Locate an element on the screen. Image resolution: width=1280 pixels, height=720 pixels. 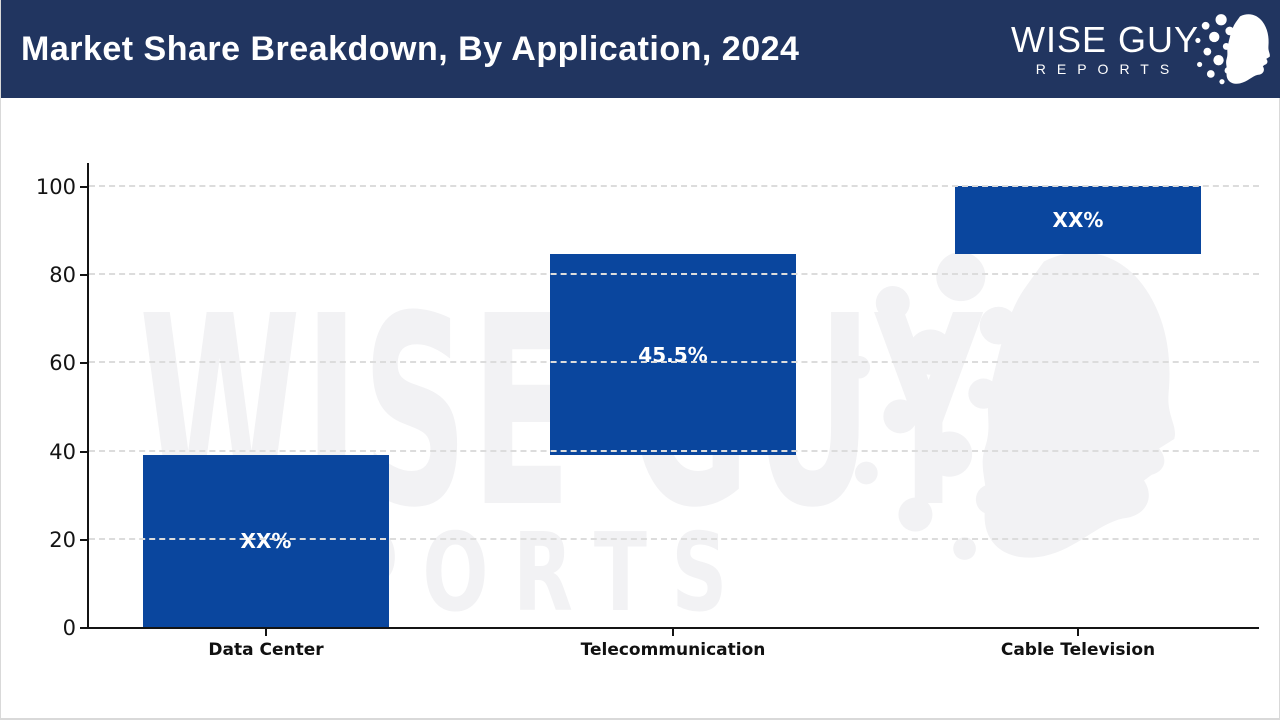
y-tick-label: 80 is located at coordinates (62, 275).